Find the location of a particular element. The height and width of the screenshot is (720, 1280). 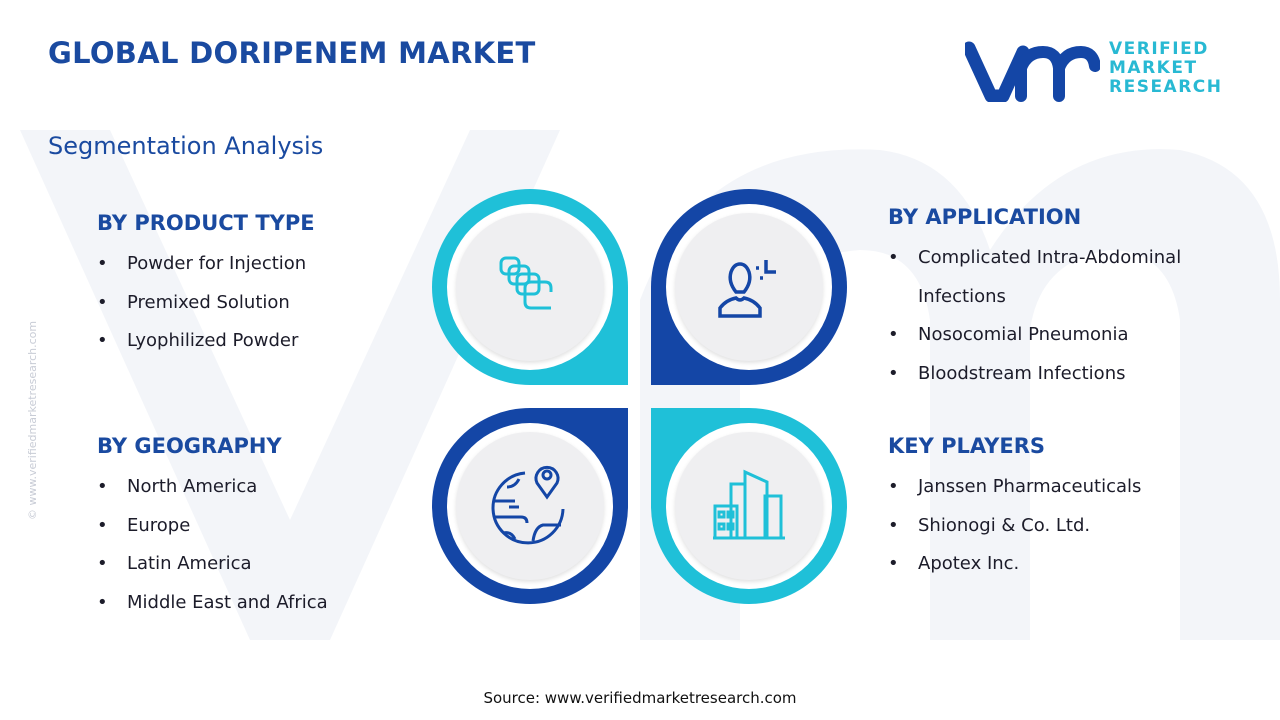

geography-quadrant is located at coordinates (530, 506).